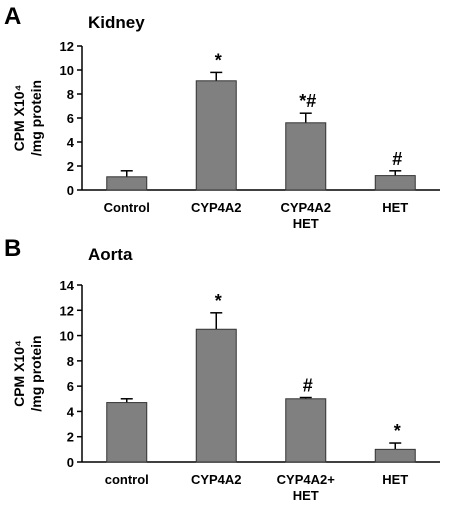  What do you see at coordinates (306, 479) in the screenshot?
I see `x-tick-label-line: CYP4A2+` at bounding box center [306, 479].